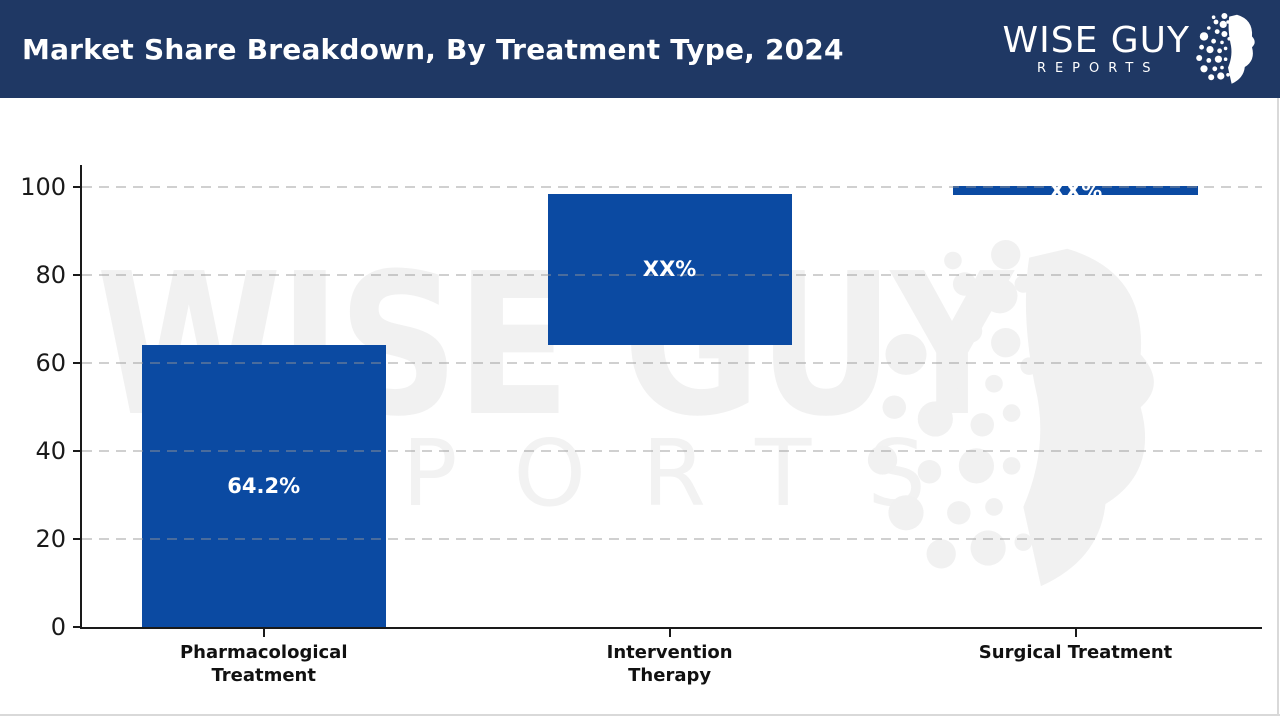 This screenshot has width=1280, height=720. Describe the element at coordinates (50, 539) in the screenshot. I see `y-tick-label-20: 20` at that location.